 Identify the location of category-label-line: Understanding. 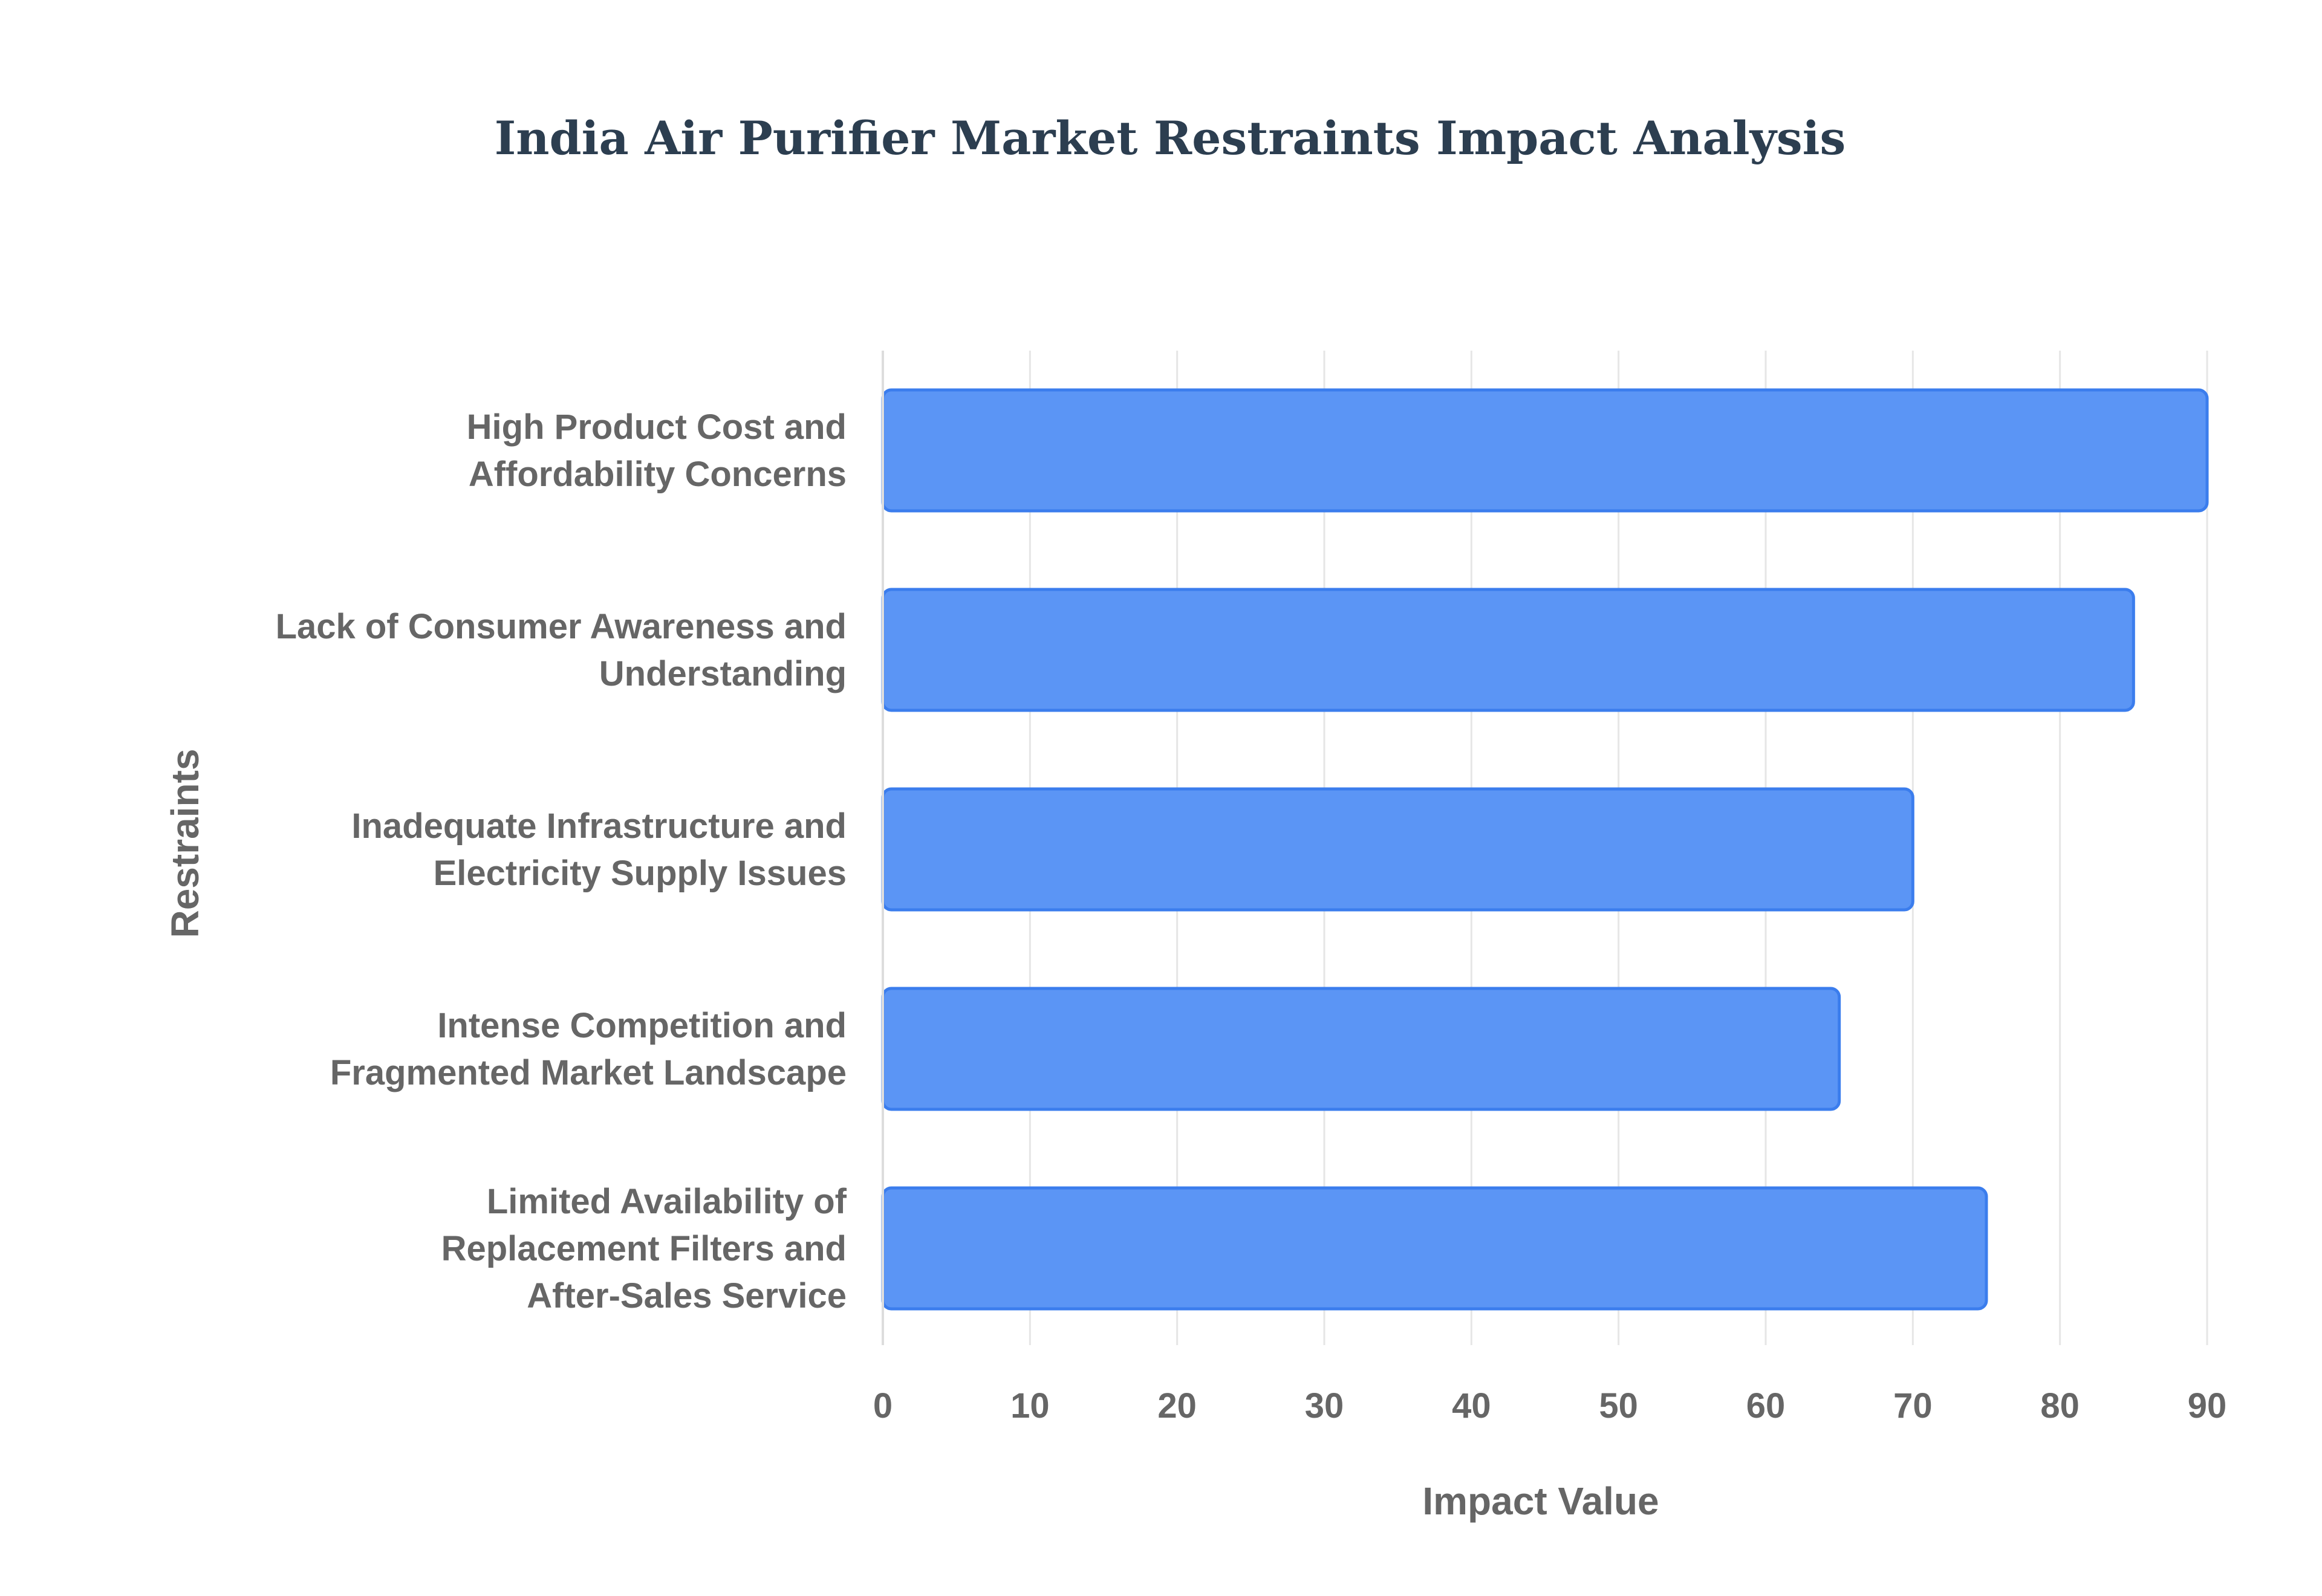
(723, 673).